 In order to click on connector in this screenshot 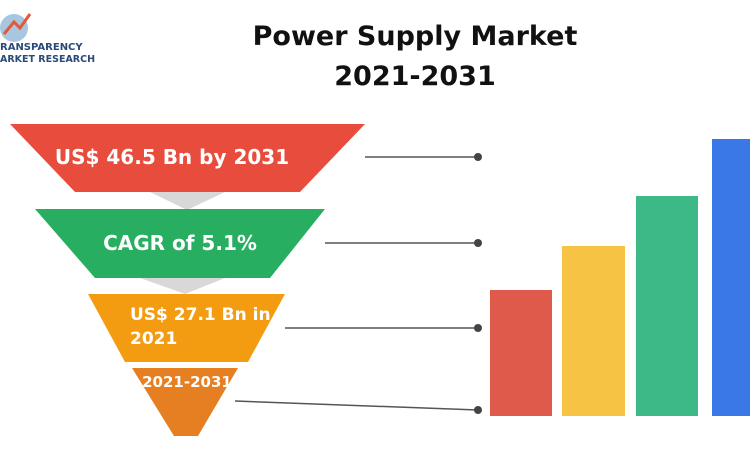, I will do `click(356, 405)`.